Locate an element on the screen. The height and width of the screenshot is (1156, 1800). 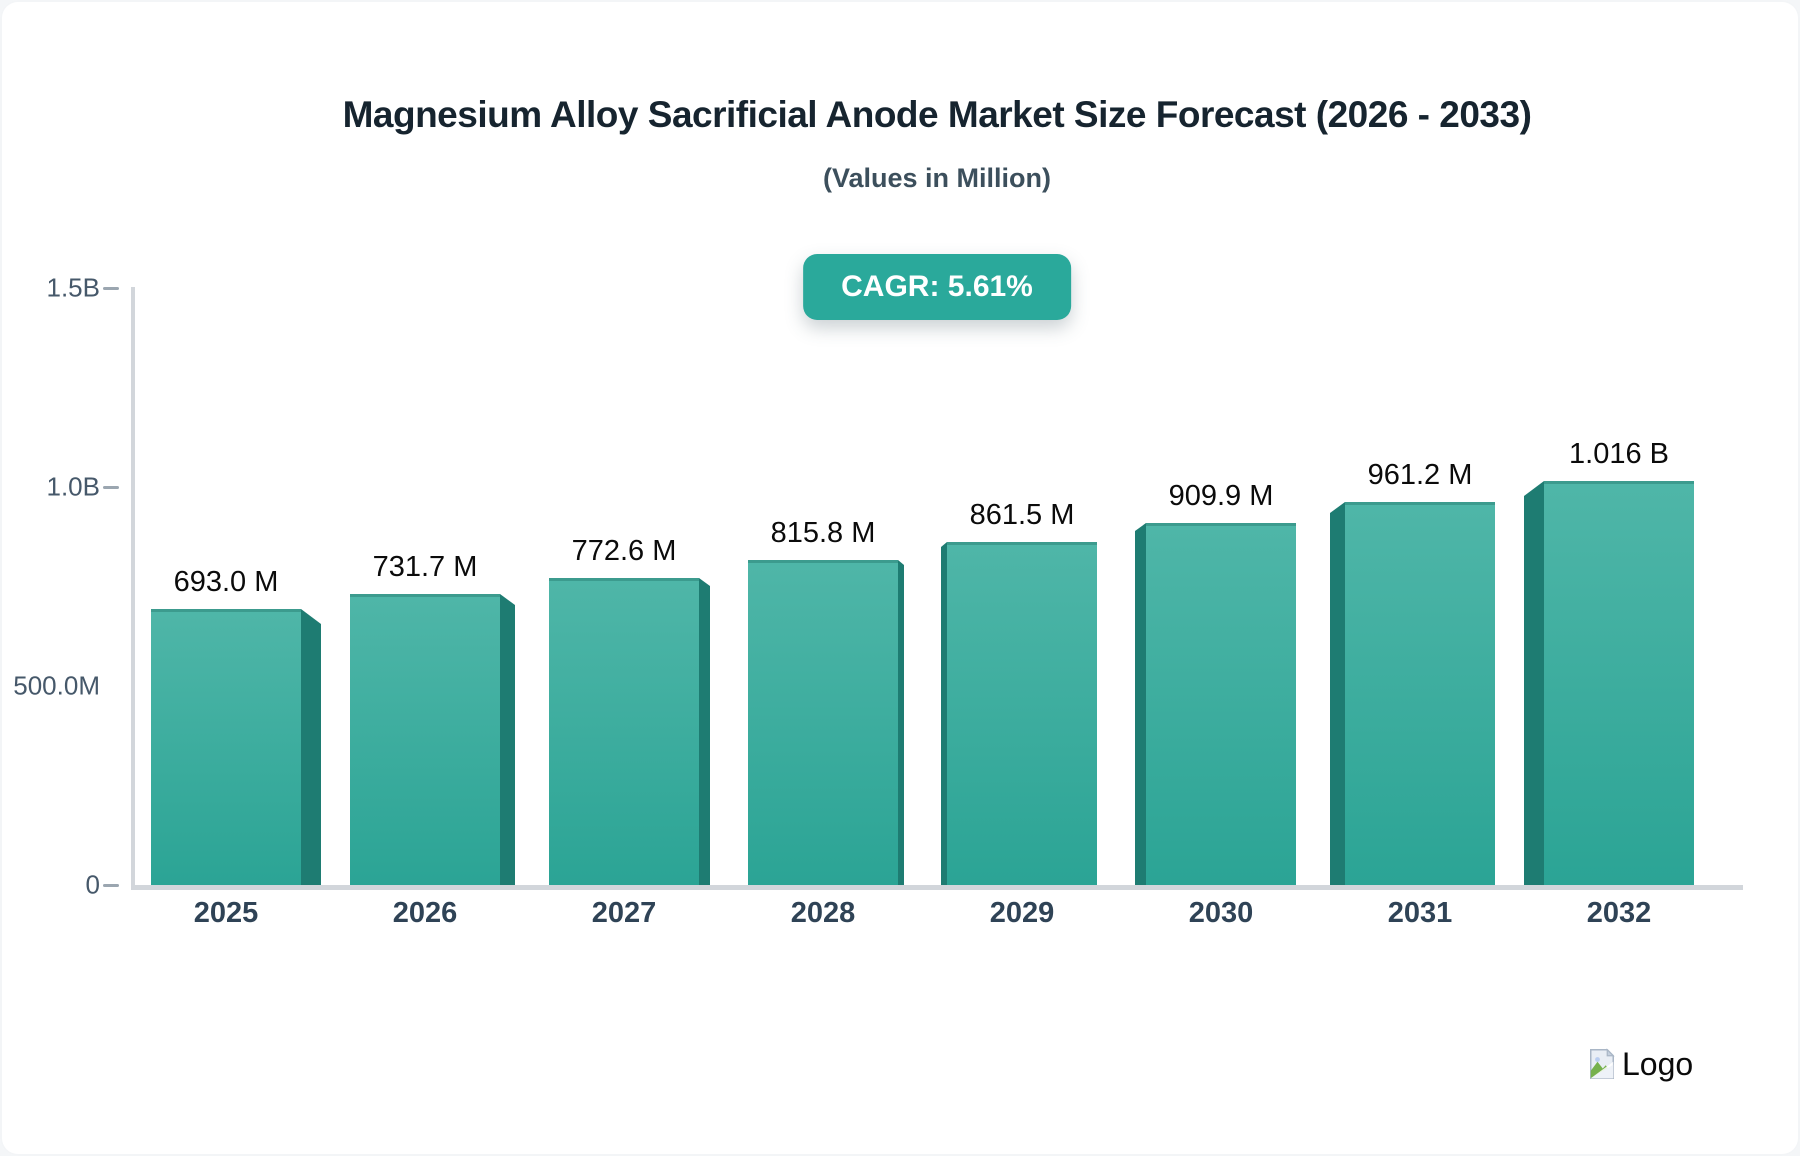
bar-value-label: 772.6 M is located at coordinates (624, 551).